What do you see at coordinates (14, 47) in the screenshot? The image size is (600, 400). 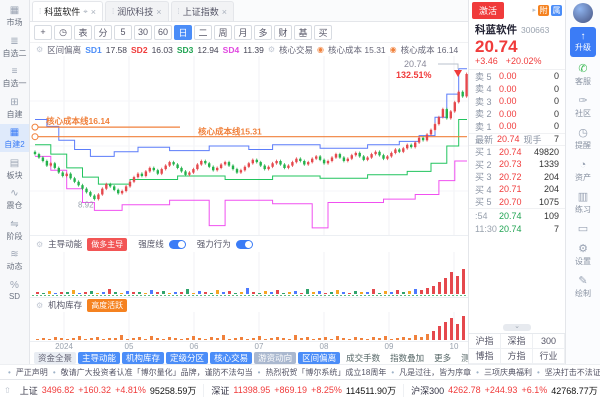 I see `sidebar-item-watchlist-2: ≣ 自选二` at bounding box center [14, 47].